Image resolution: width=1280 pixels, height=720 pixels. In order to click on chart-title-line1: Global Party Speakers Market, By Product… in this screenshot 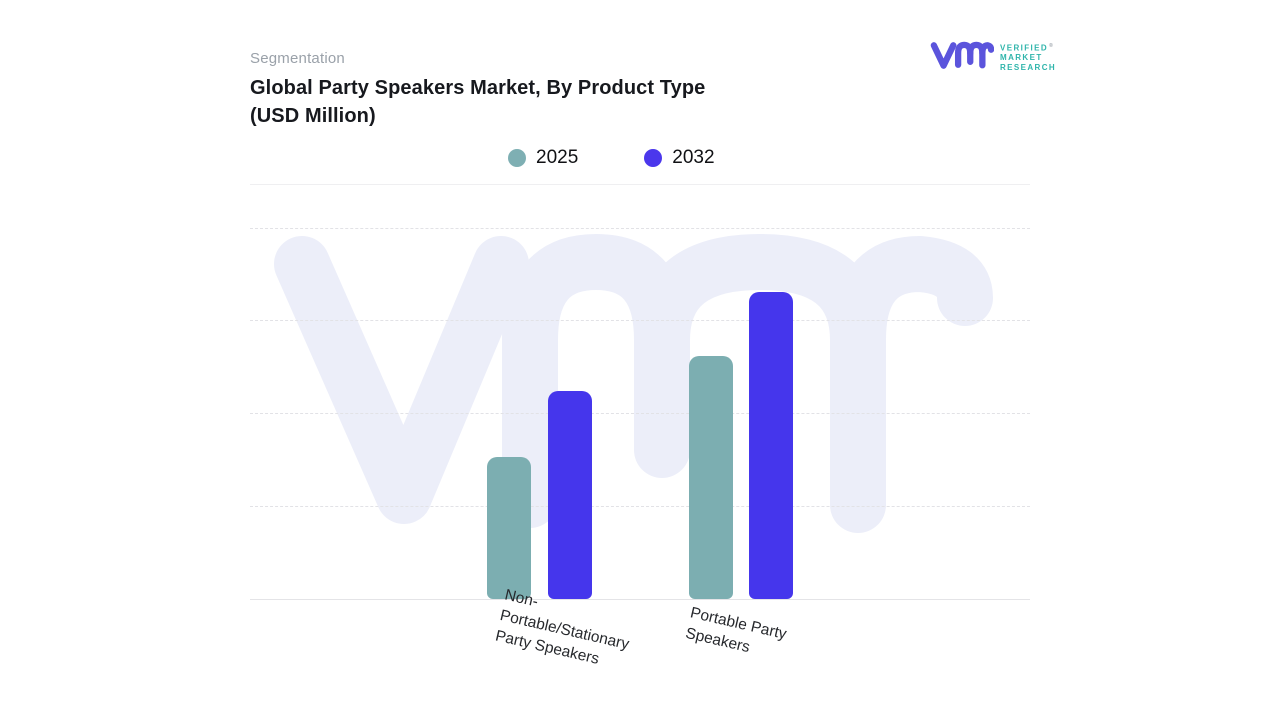, I will do `click(478, 88)`.